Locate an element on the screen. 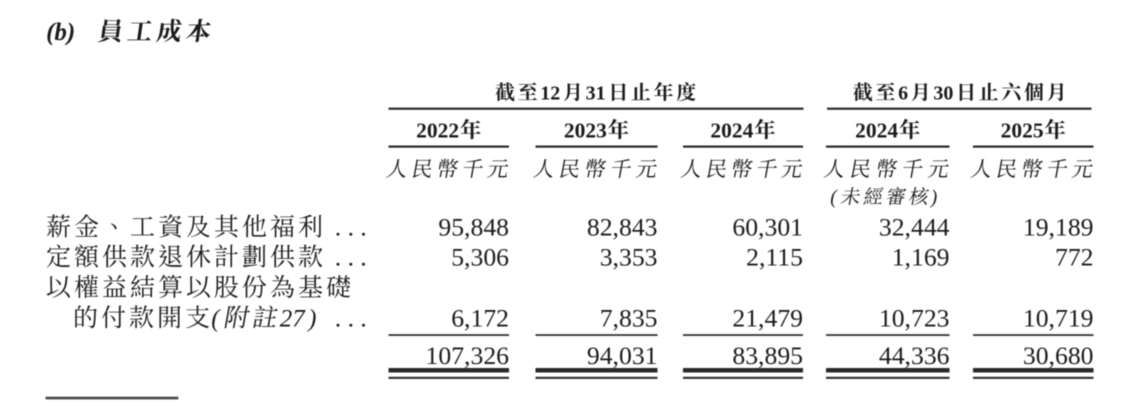  svg-text: (b) is located at coordinates (60, 32).